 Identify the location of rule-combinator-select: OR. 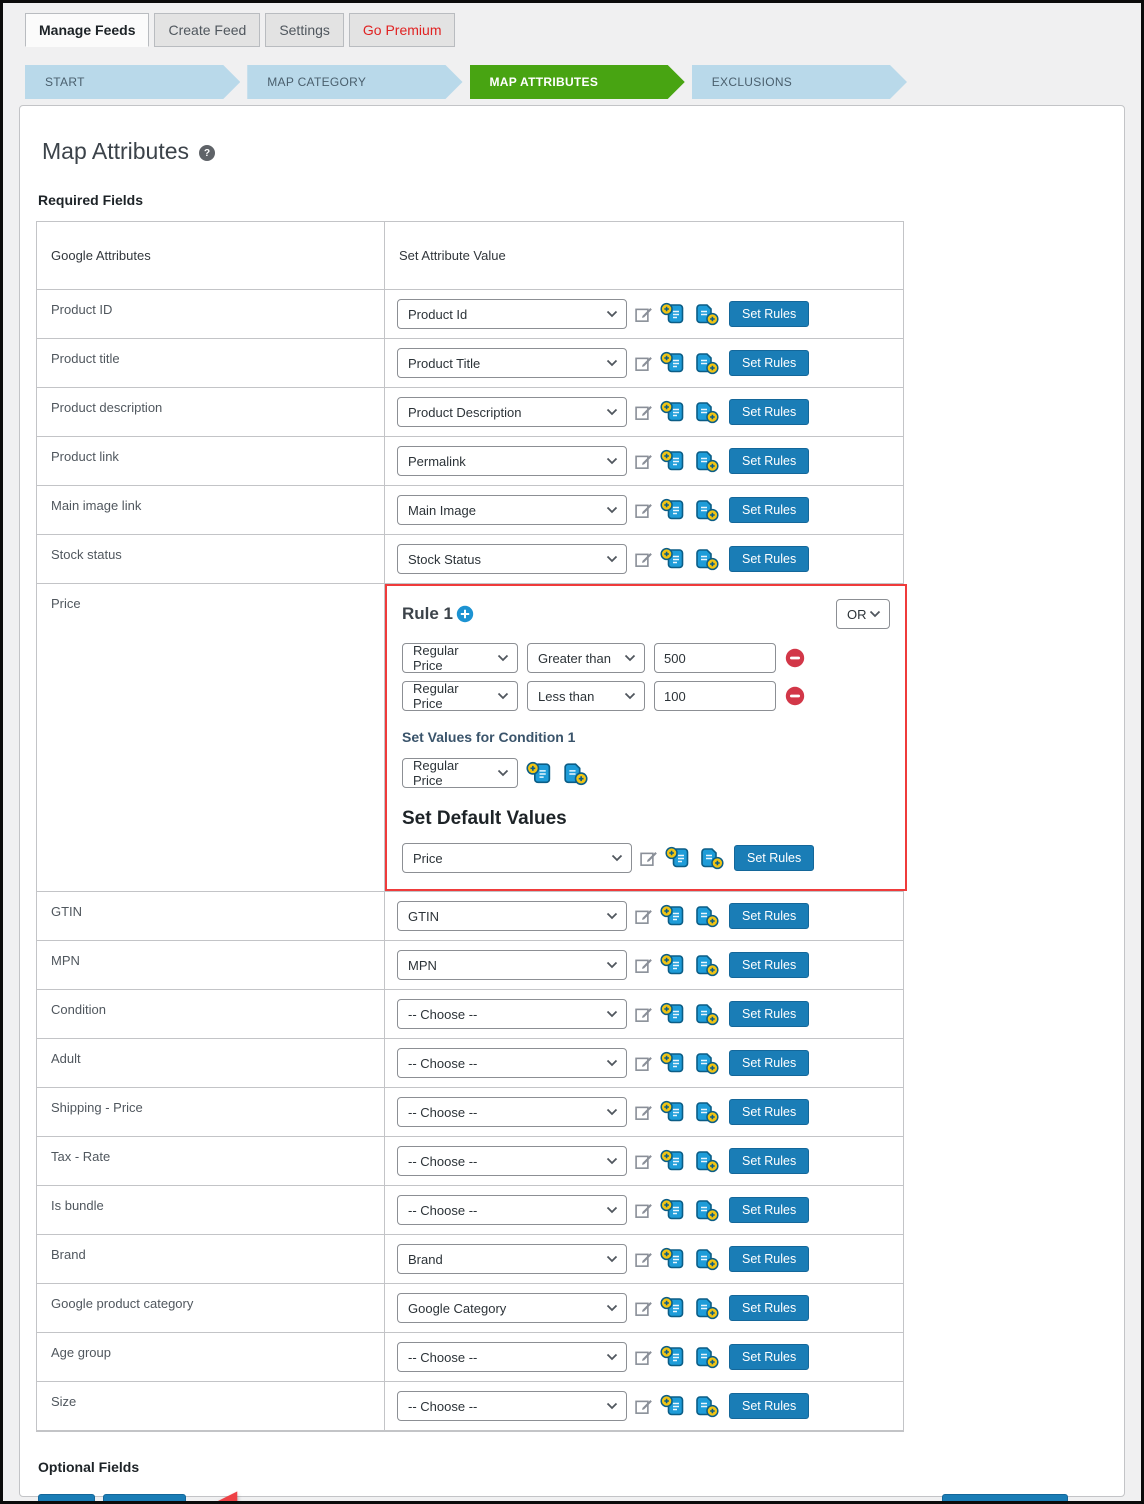
(863, 614).